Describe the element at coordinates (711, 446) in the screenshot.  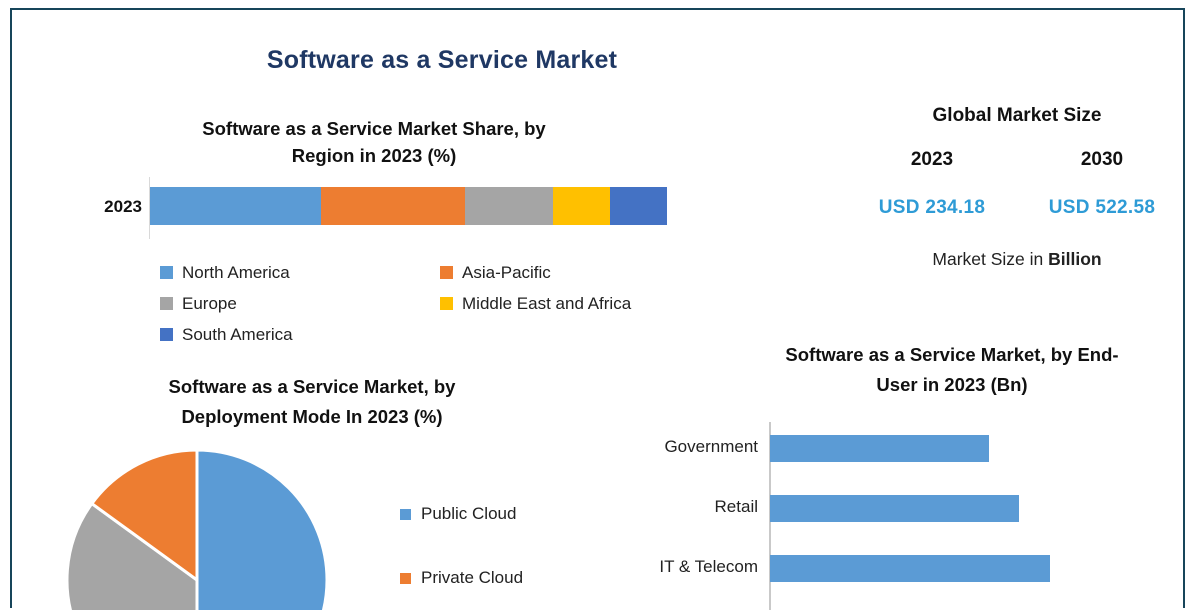
I see `end-user-category-label: Government` at that location.